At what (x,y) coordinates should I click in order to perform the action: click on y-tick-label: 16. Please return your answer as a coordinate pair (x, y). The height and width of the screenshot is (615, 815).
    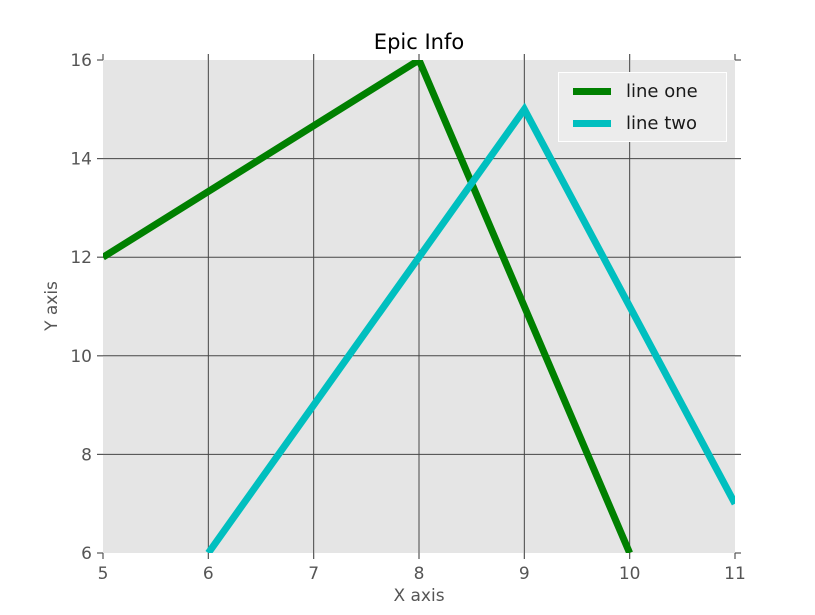
    Looking at the image, I should click on (81, 61).